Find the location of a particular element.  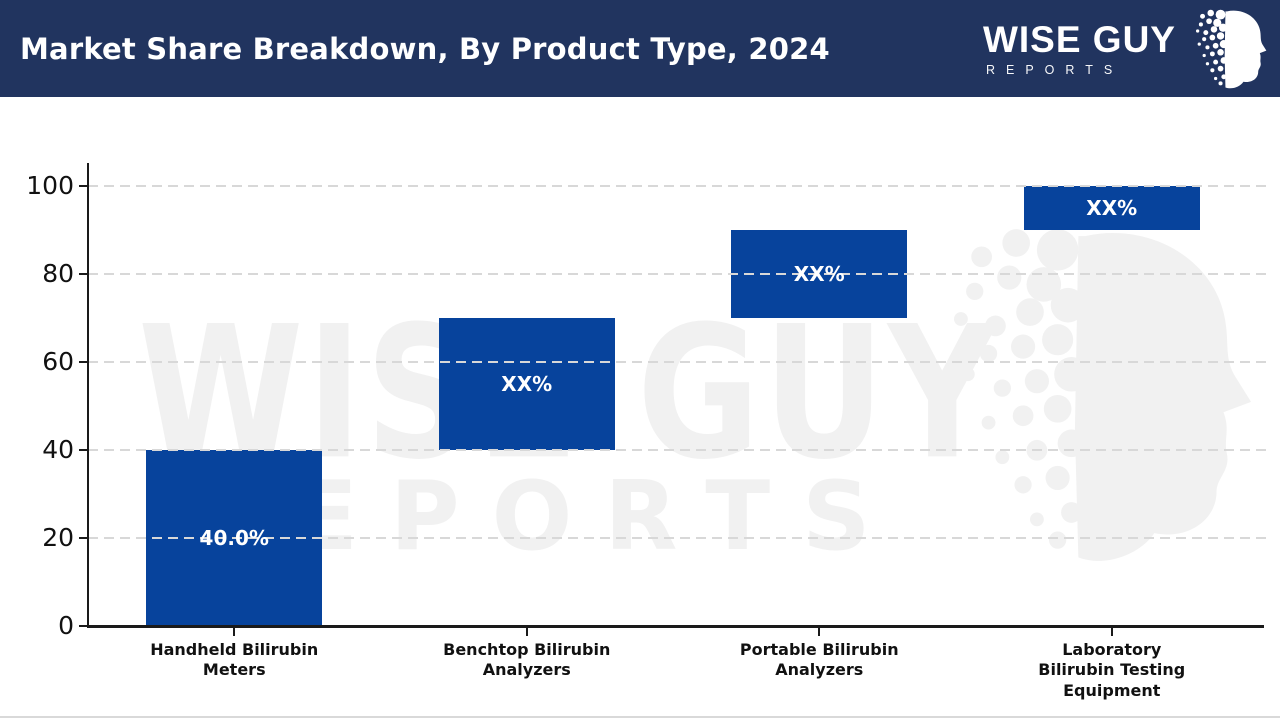

y-tick-label: 80 is located at coordinates (58, 273).